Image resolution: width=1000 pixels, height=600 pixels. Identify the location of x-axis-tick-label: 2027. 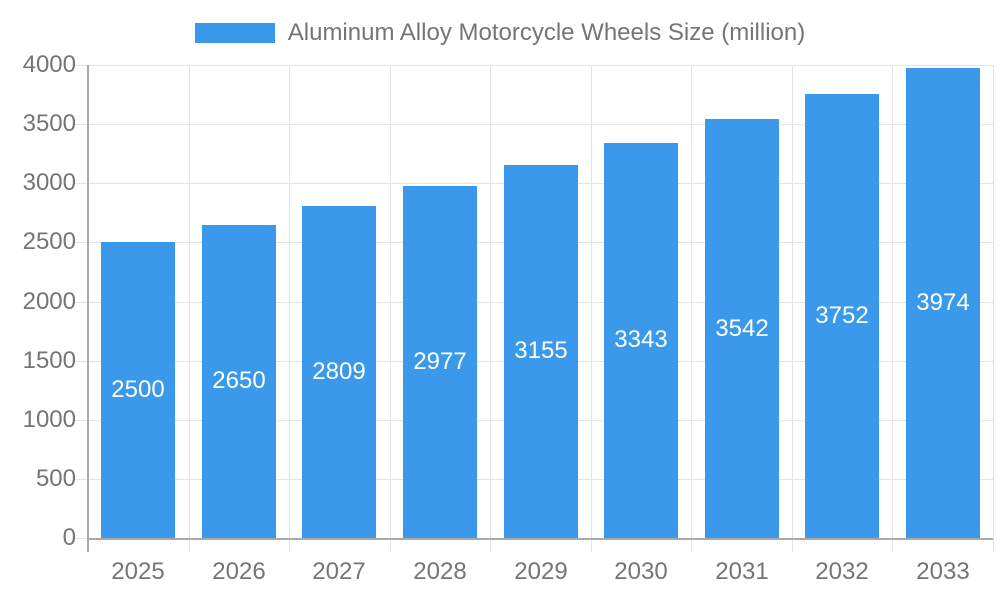
(339, 571).